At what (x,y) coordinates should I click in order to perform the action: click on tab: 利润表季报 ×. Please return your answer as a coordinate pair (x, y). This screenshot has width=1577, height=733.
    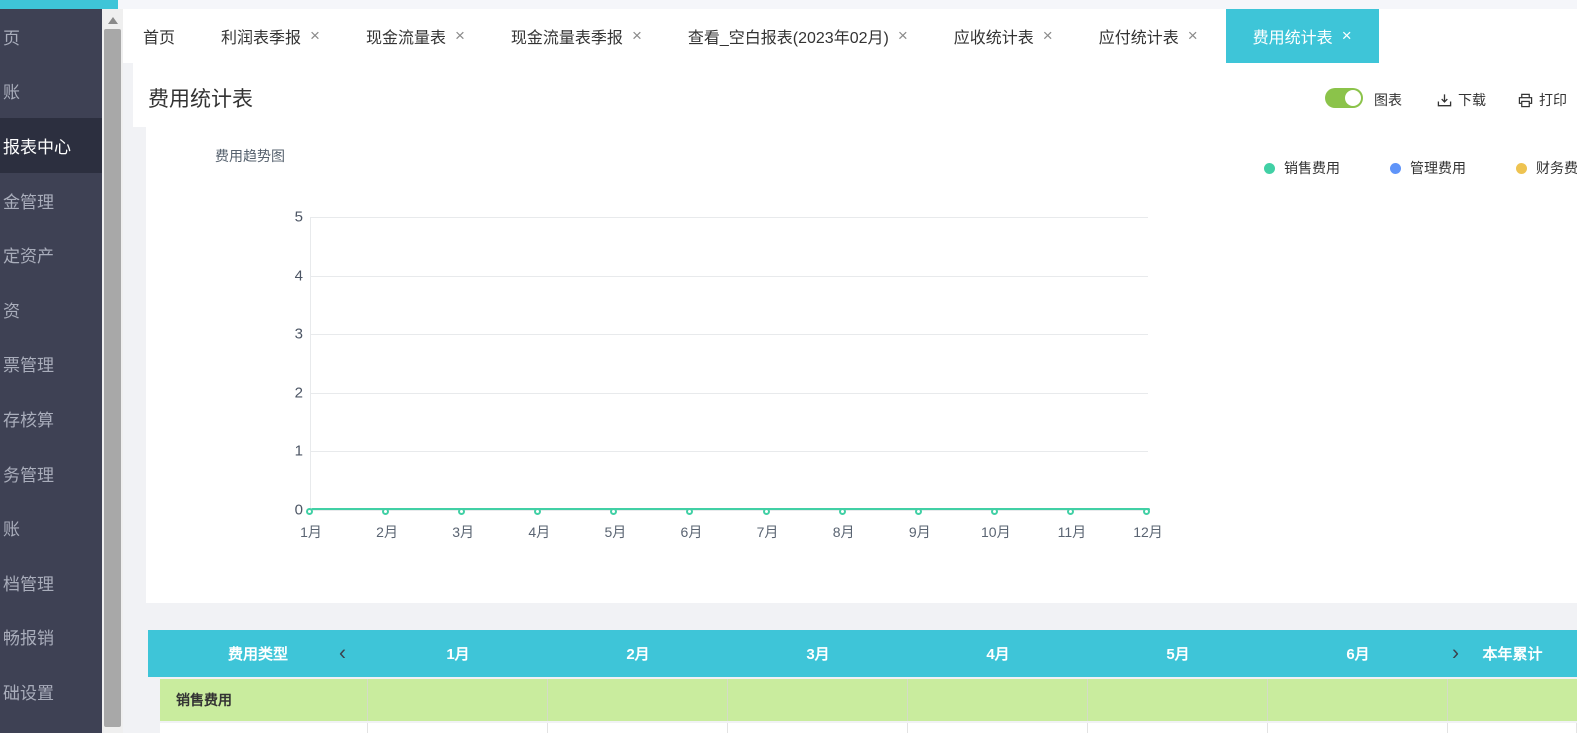
    Looking at the image, I should click on (270, 36).